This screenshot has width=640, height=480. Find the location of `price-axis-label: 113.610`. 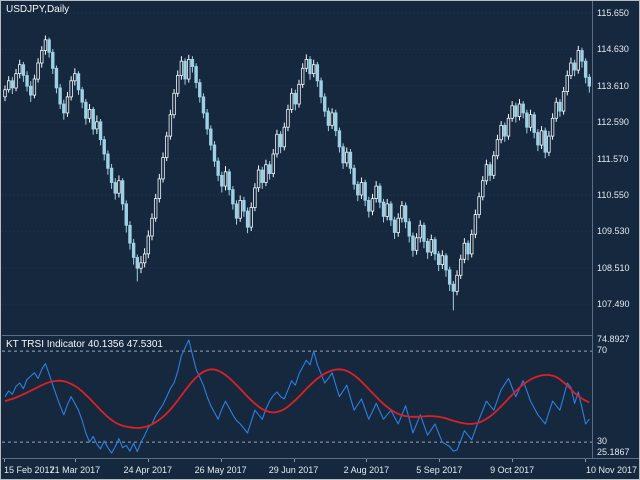

price-axis-label: 113.610 is located at coordinates (613, 86).